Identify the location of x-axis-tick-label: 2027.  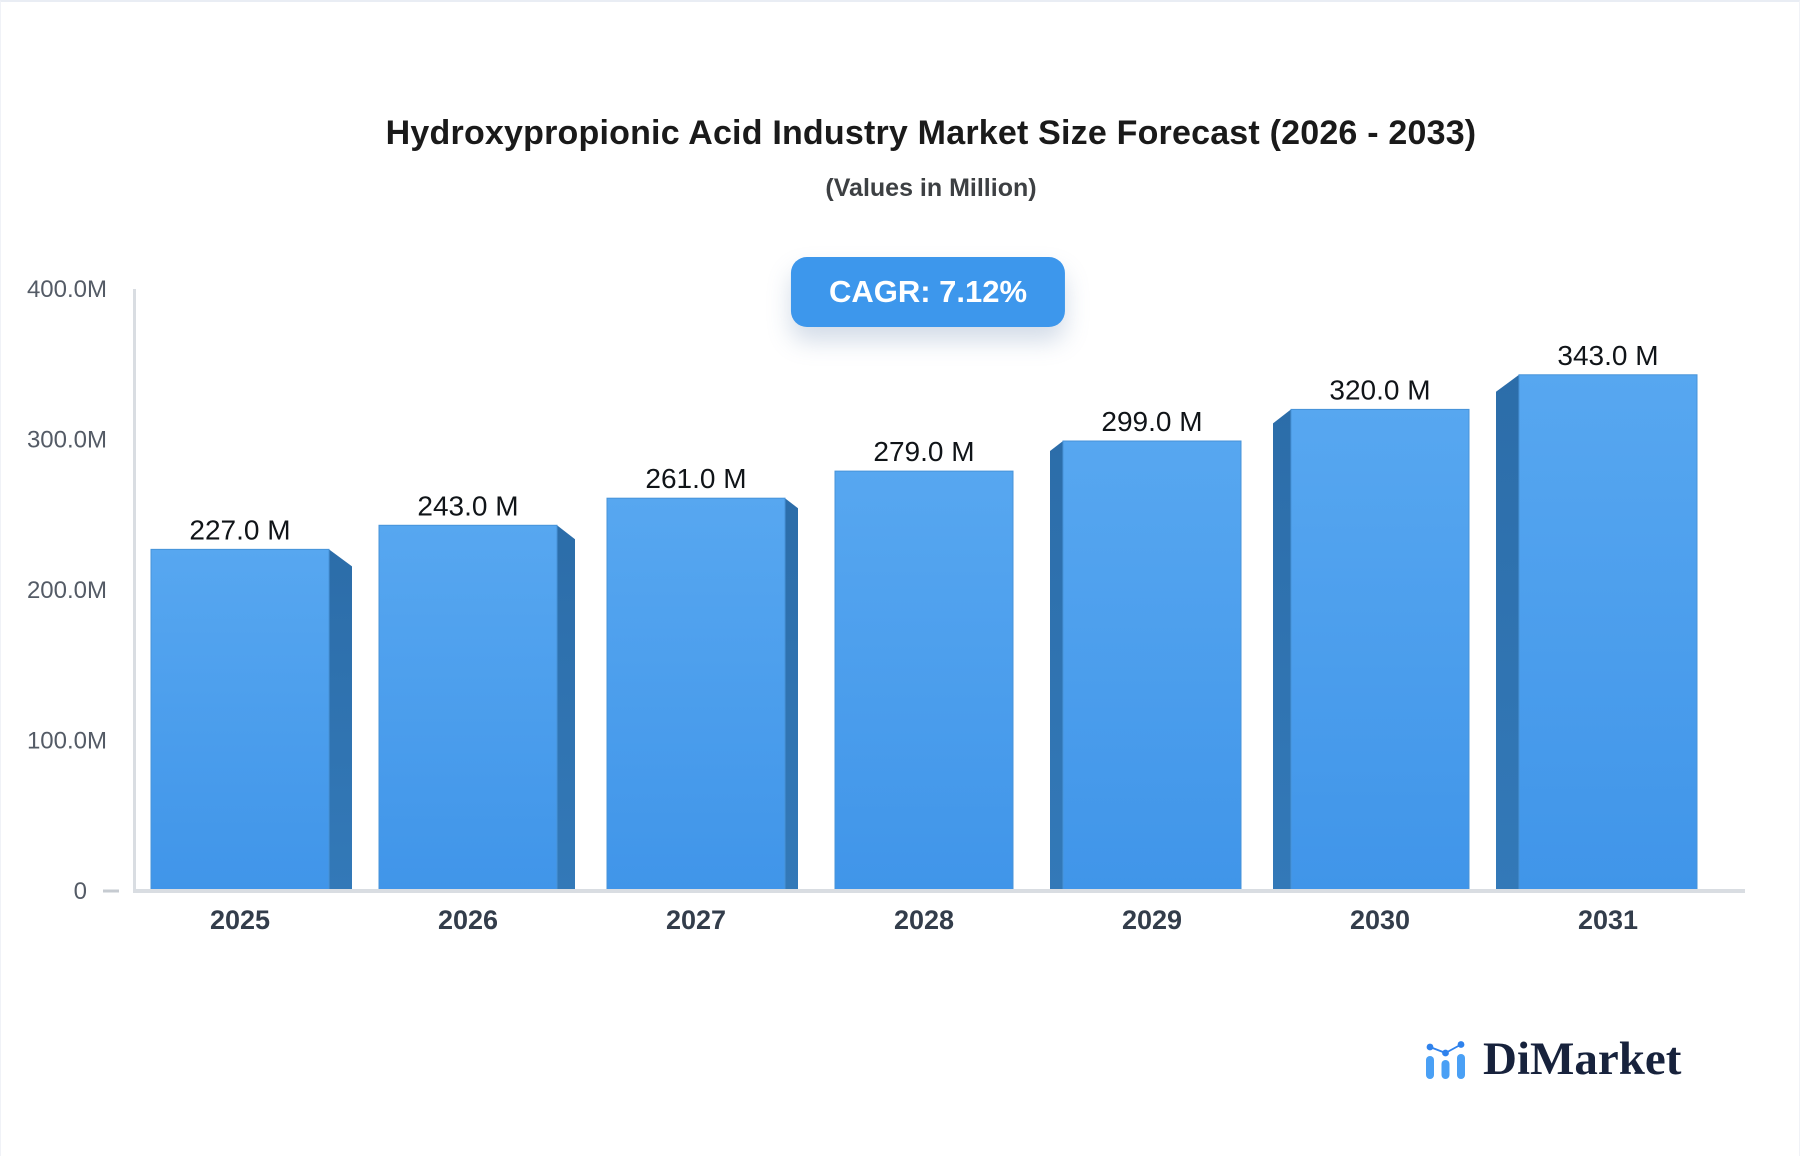
(696, 920).